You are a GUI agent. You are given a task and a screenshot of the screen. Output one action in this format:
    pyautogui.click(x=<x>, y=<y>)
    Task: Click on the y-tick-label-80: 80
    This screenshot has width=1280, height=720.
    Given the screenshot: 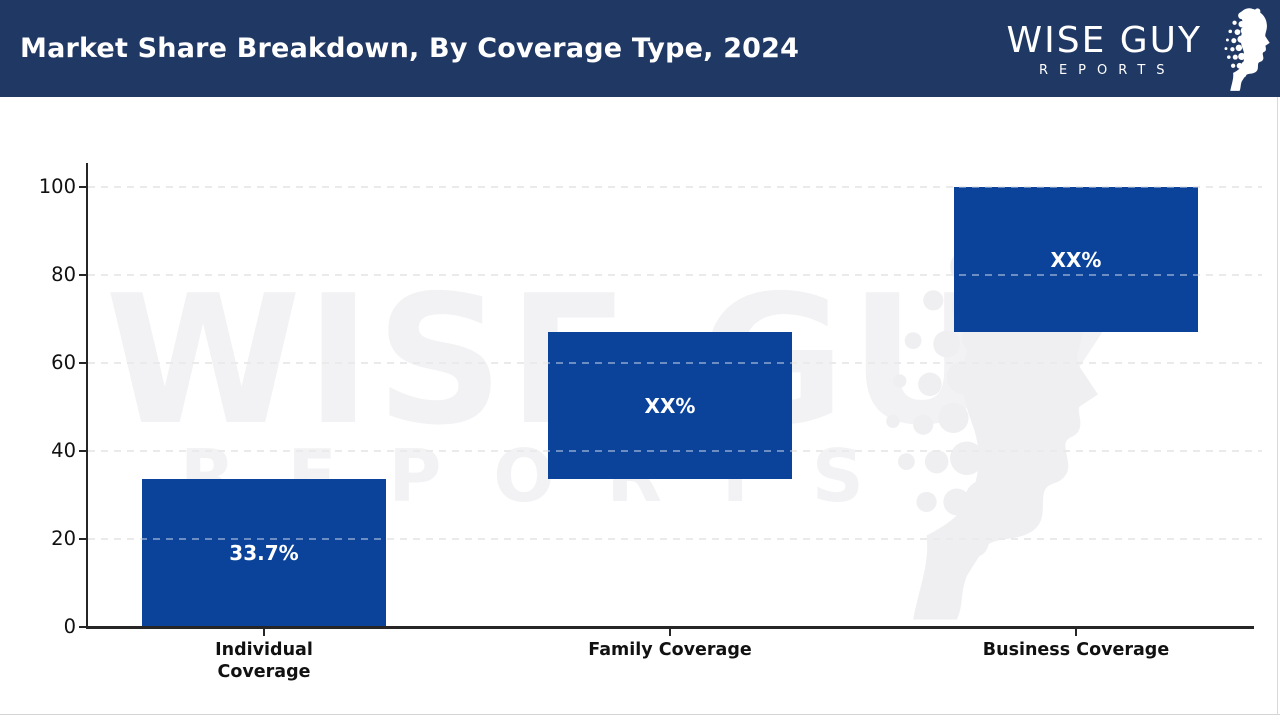 What is the action you would take?
    pyautogui.click(x=63, y=274)
    